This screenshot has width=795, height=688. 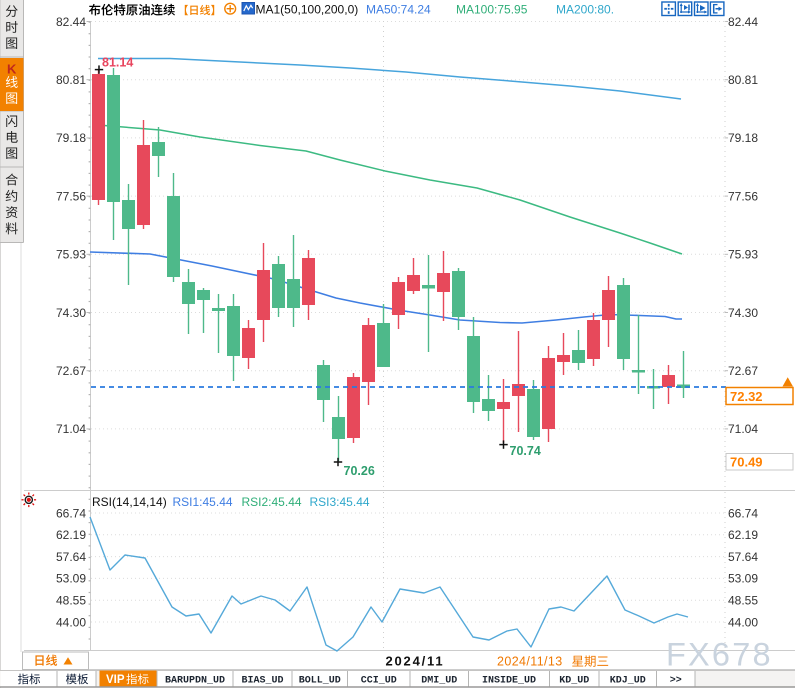 I want to click on svg-text: MA50:74.24, so click(x=398, y=10).